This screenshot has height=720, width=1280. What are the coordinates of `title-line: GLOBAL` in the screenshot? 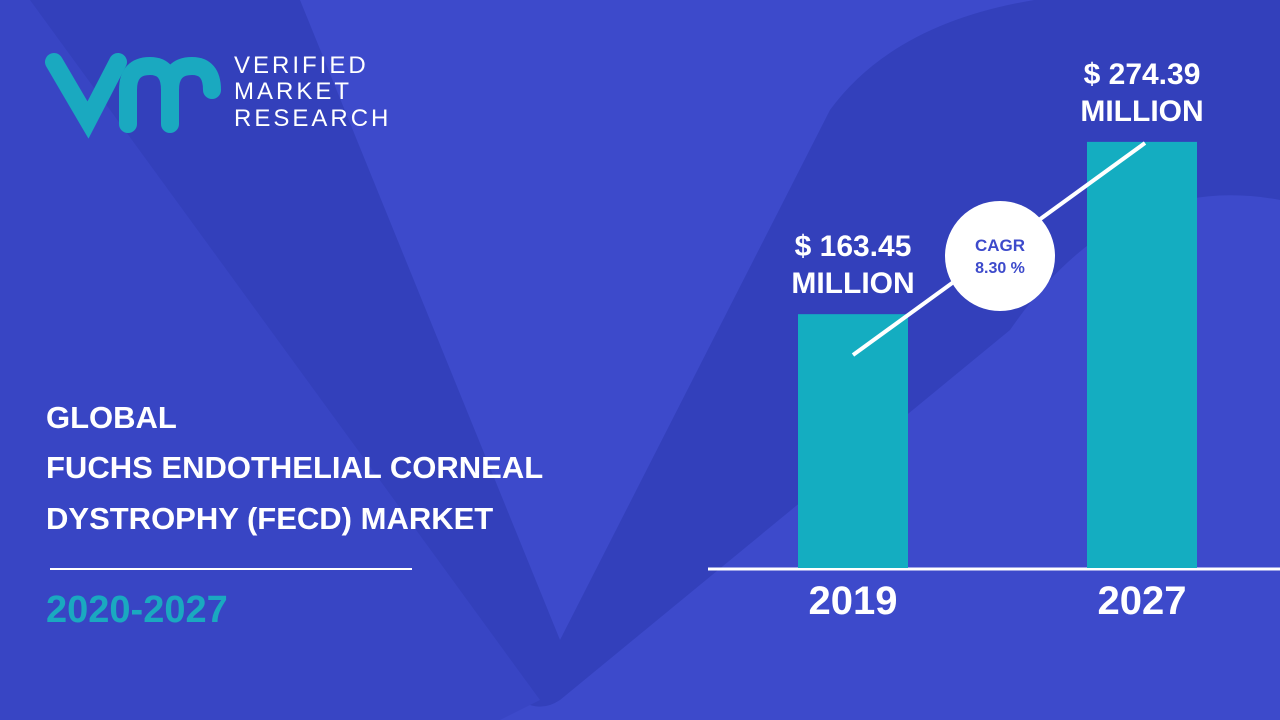 It's located at (111, 417).